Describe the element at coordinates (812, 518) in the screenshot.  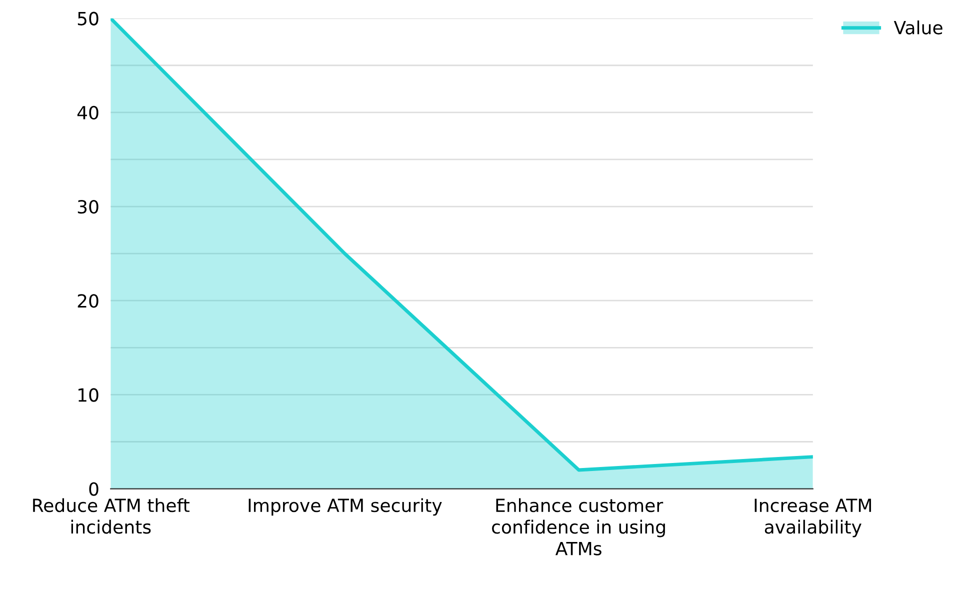
I see `x-tick-label: Increase ATM availability` at that location.